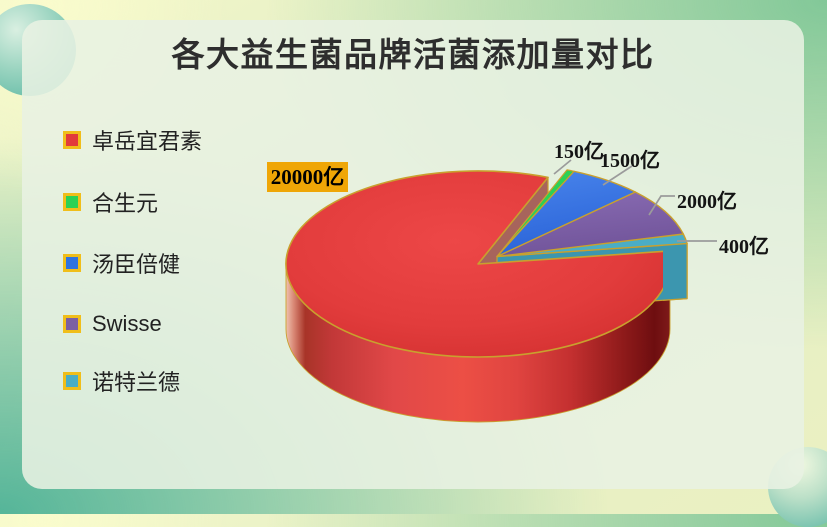 Image resolution: width=827 pixels, height=527 pixels. Describe the element at coordinates (127, 323) in the screenshot. I see `legend-label: Swisse` at that location.